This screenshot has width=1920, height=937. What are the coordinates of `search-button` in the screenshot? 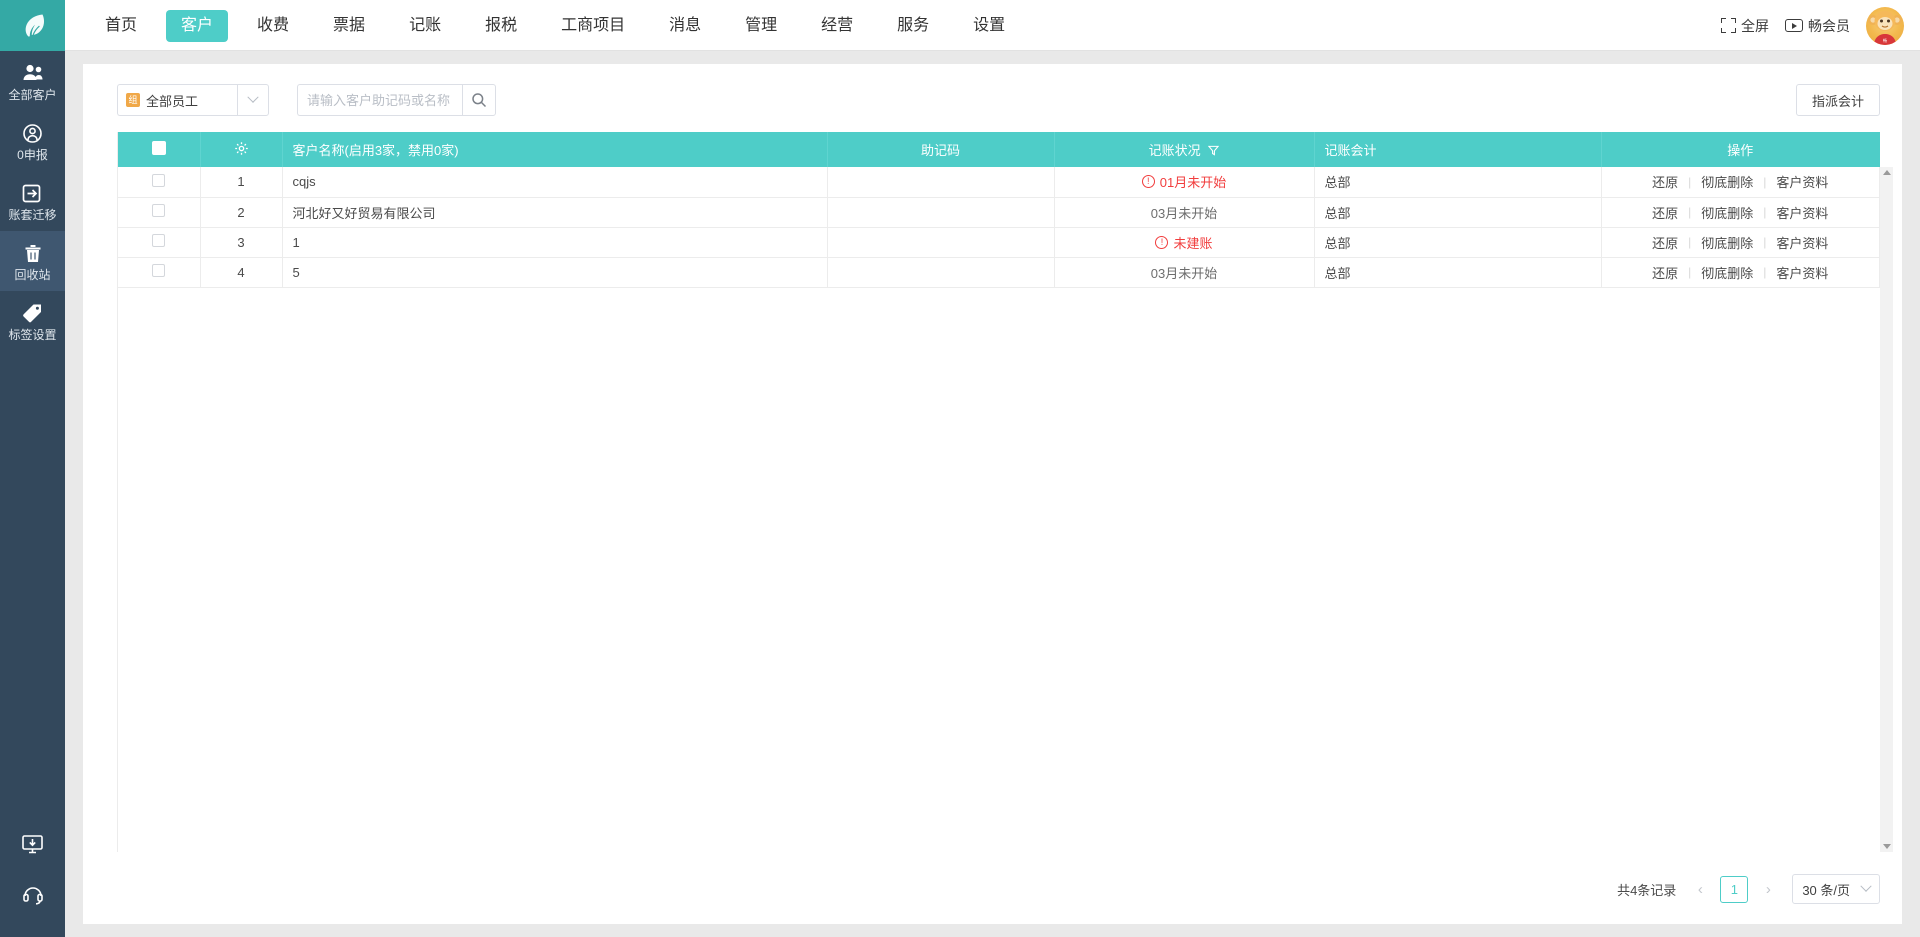 It's located at (479, 100).